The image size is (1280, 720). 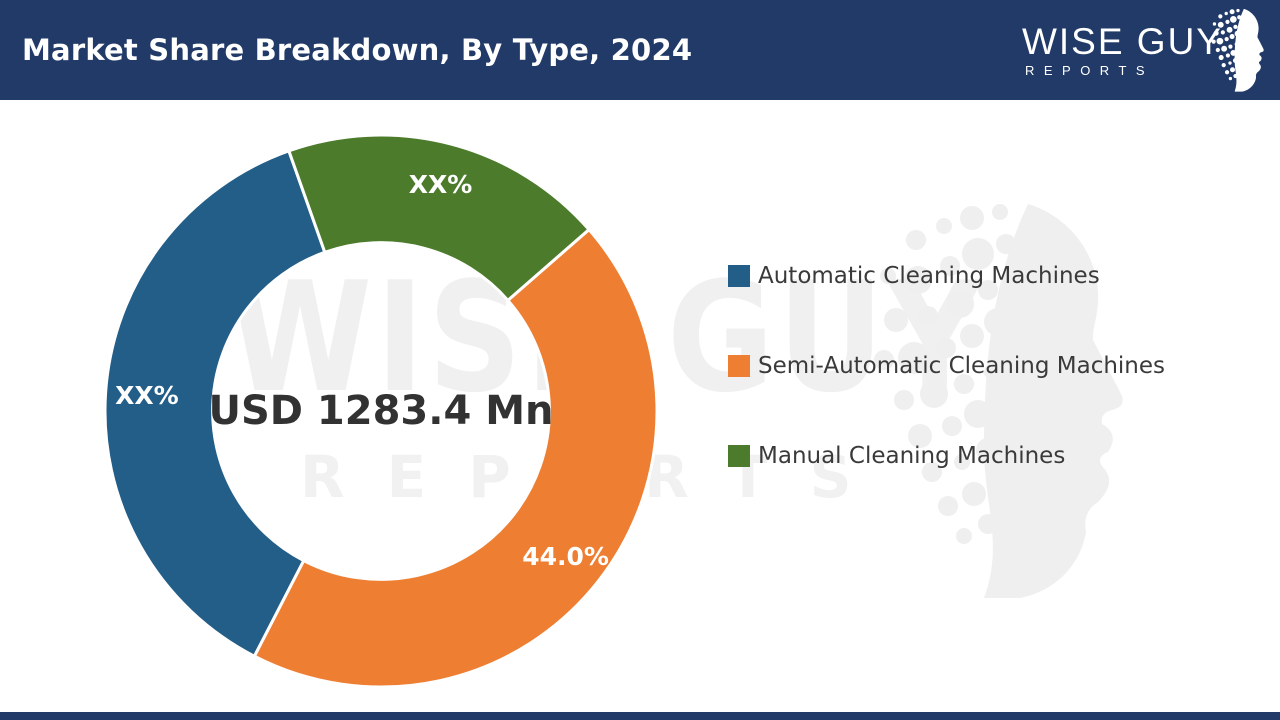 I want to click on wise-guy-reports-logo: WISE GUY REPORTS, so click(x=1151, y=50).